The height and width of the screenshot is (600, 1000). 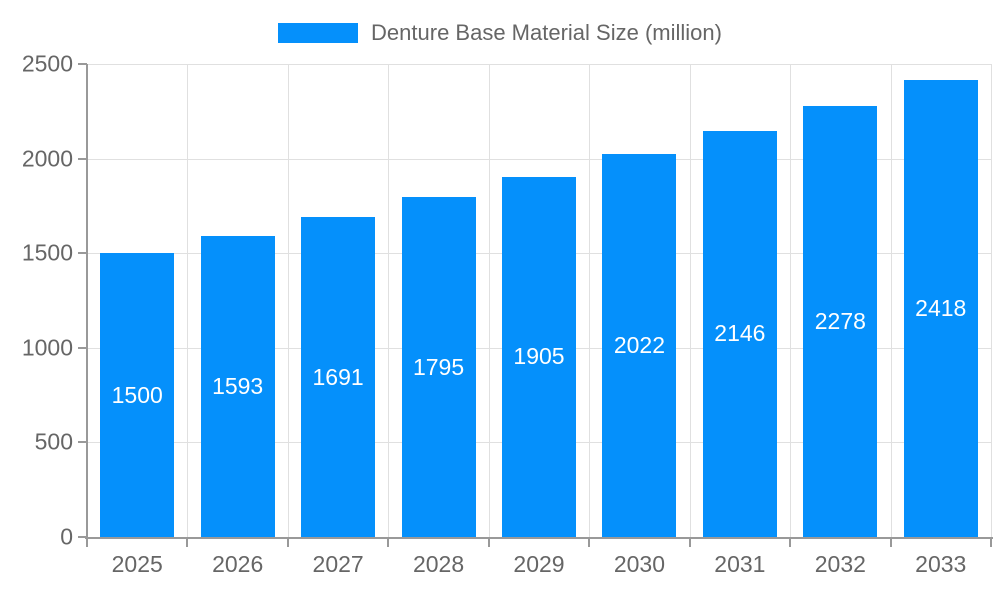 I want to click on bar-value-label-2026: 1593, so click(x=238, y=385).